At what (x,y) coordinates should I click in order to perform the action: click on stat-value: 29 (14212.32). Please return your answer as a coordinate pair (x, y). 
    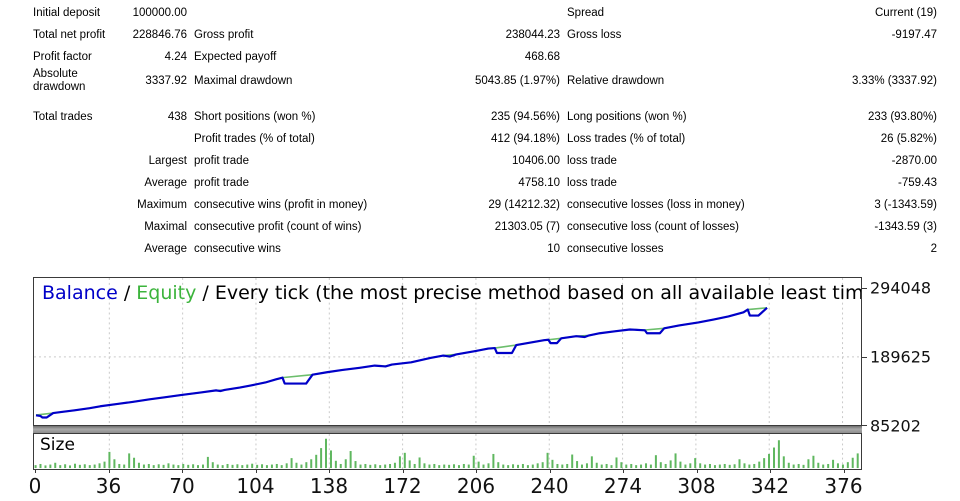
    Looking at the image, I should click on (524, 204).